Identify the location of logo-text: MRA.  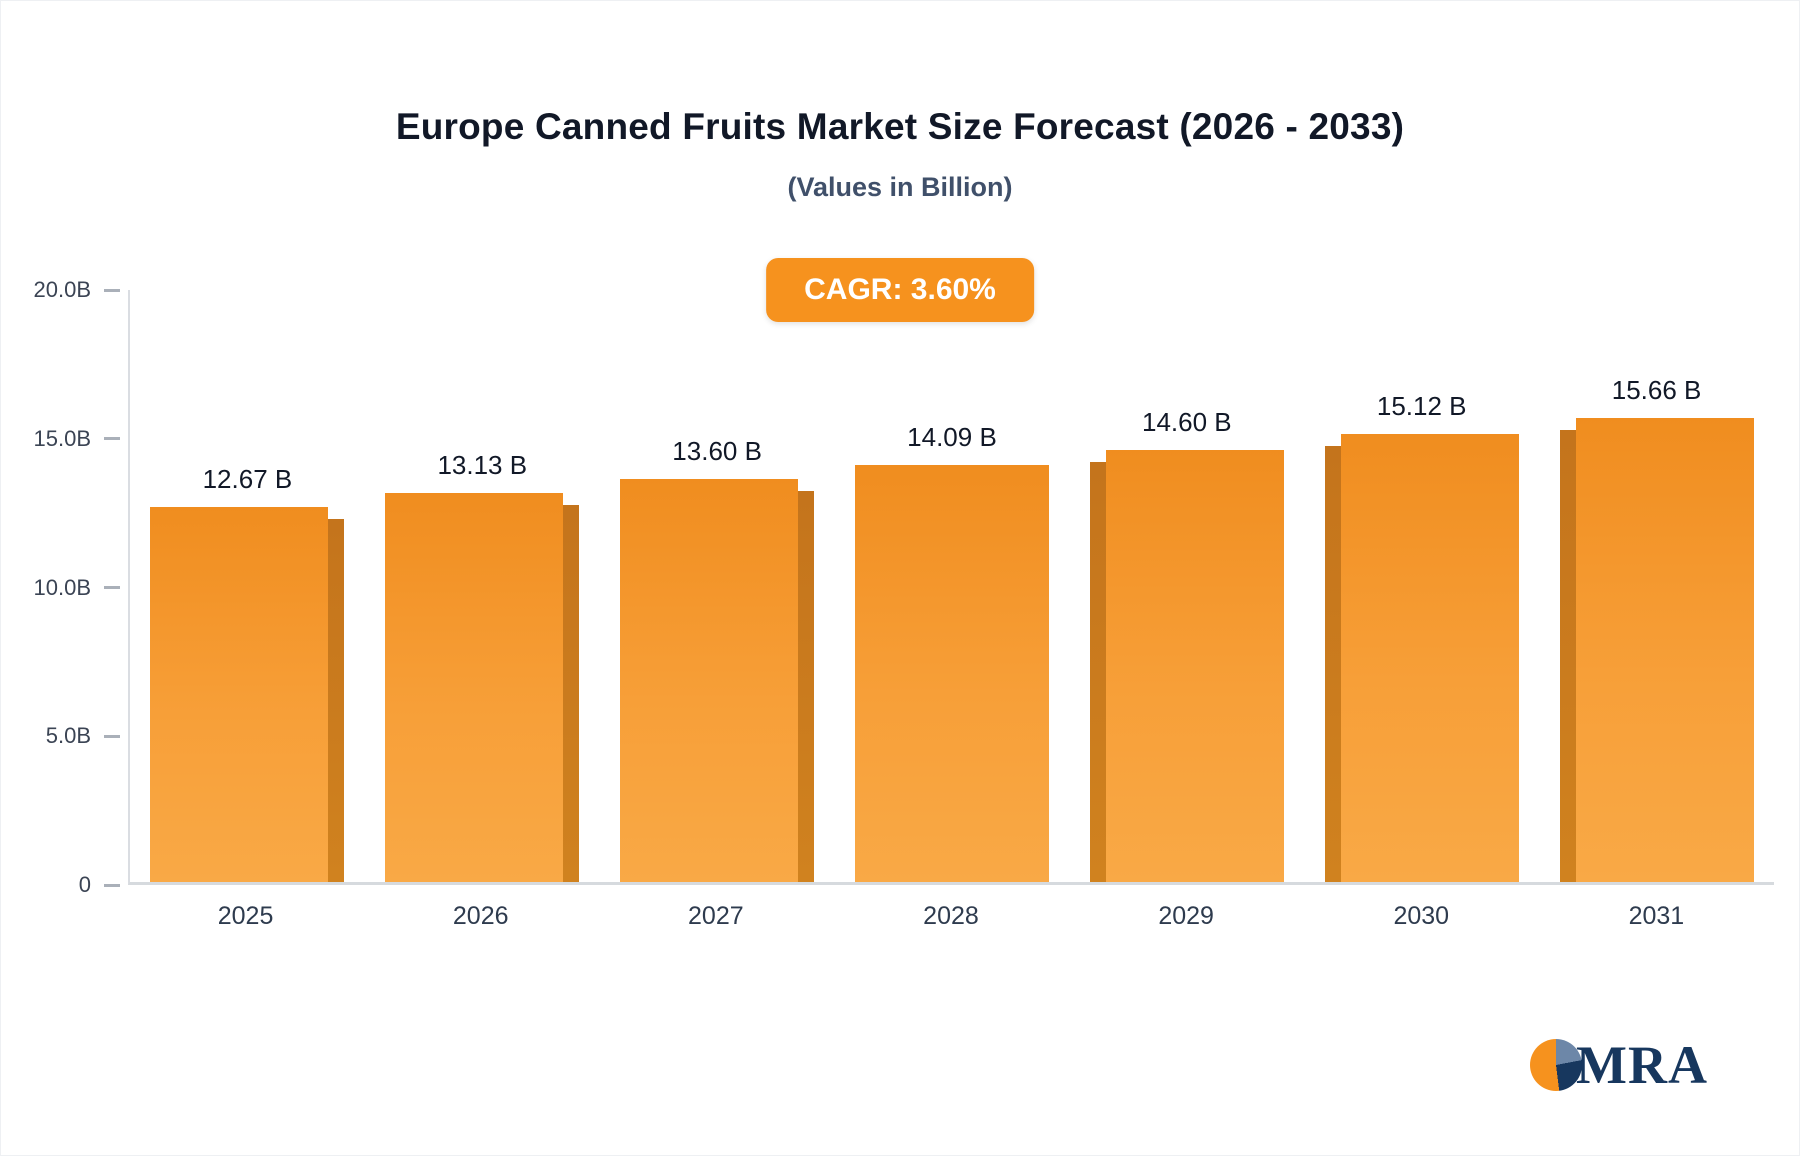
(1642, 1065).